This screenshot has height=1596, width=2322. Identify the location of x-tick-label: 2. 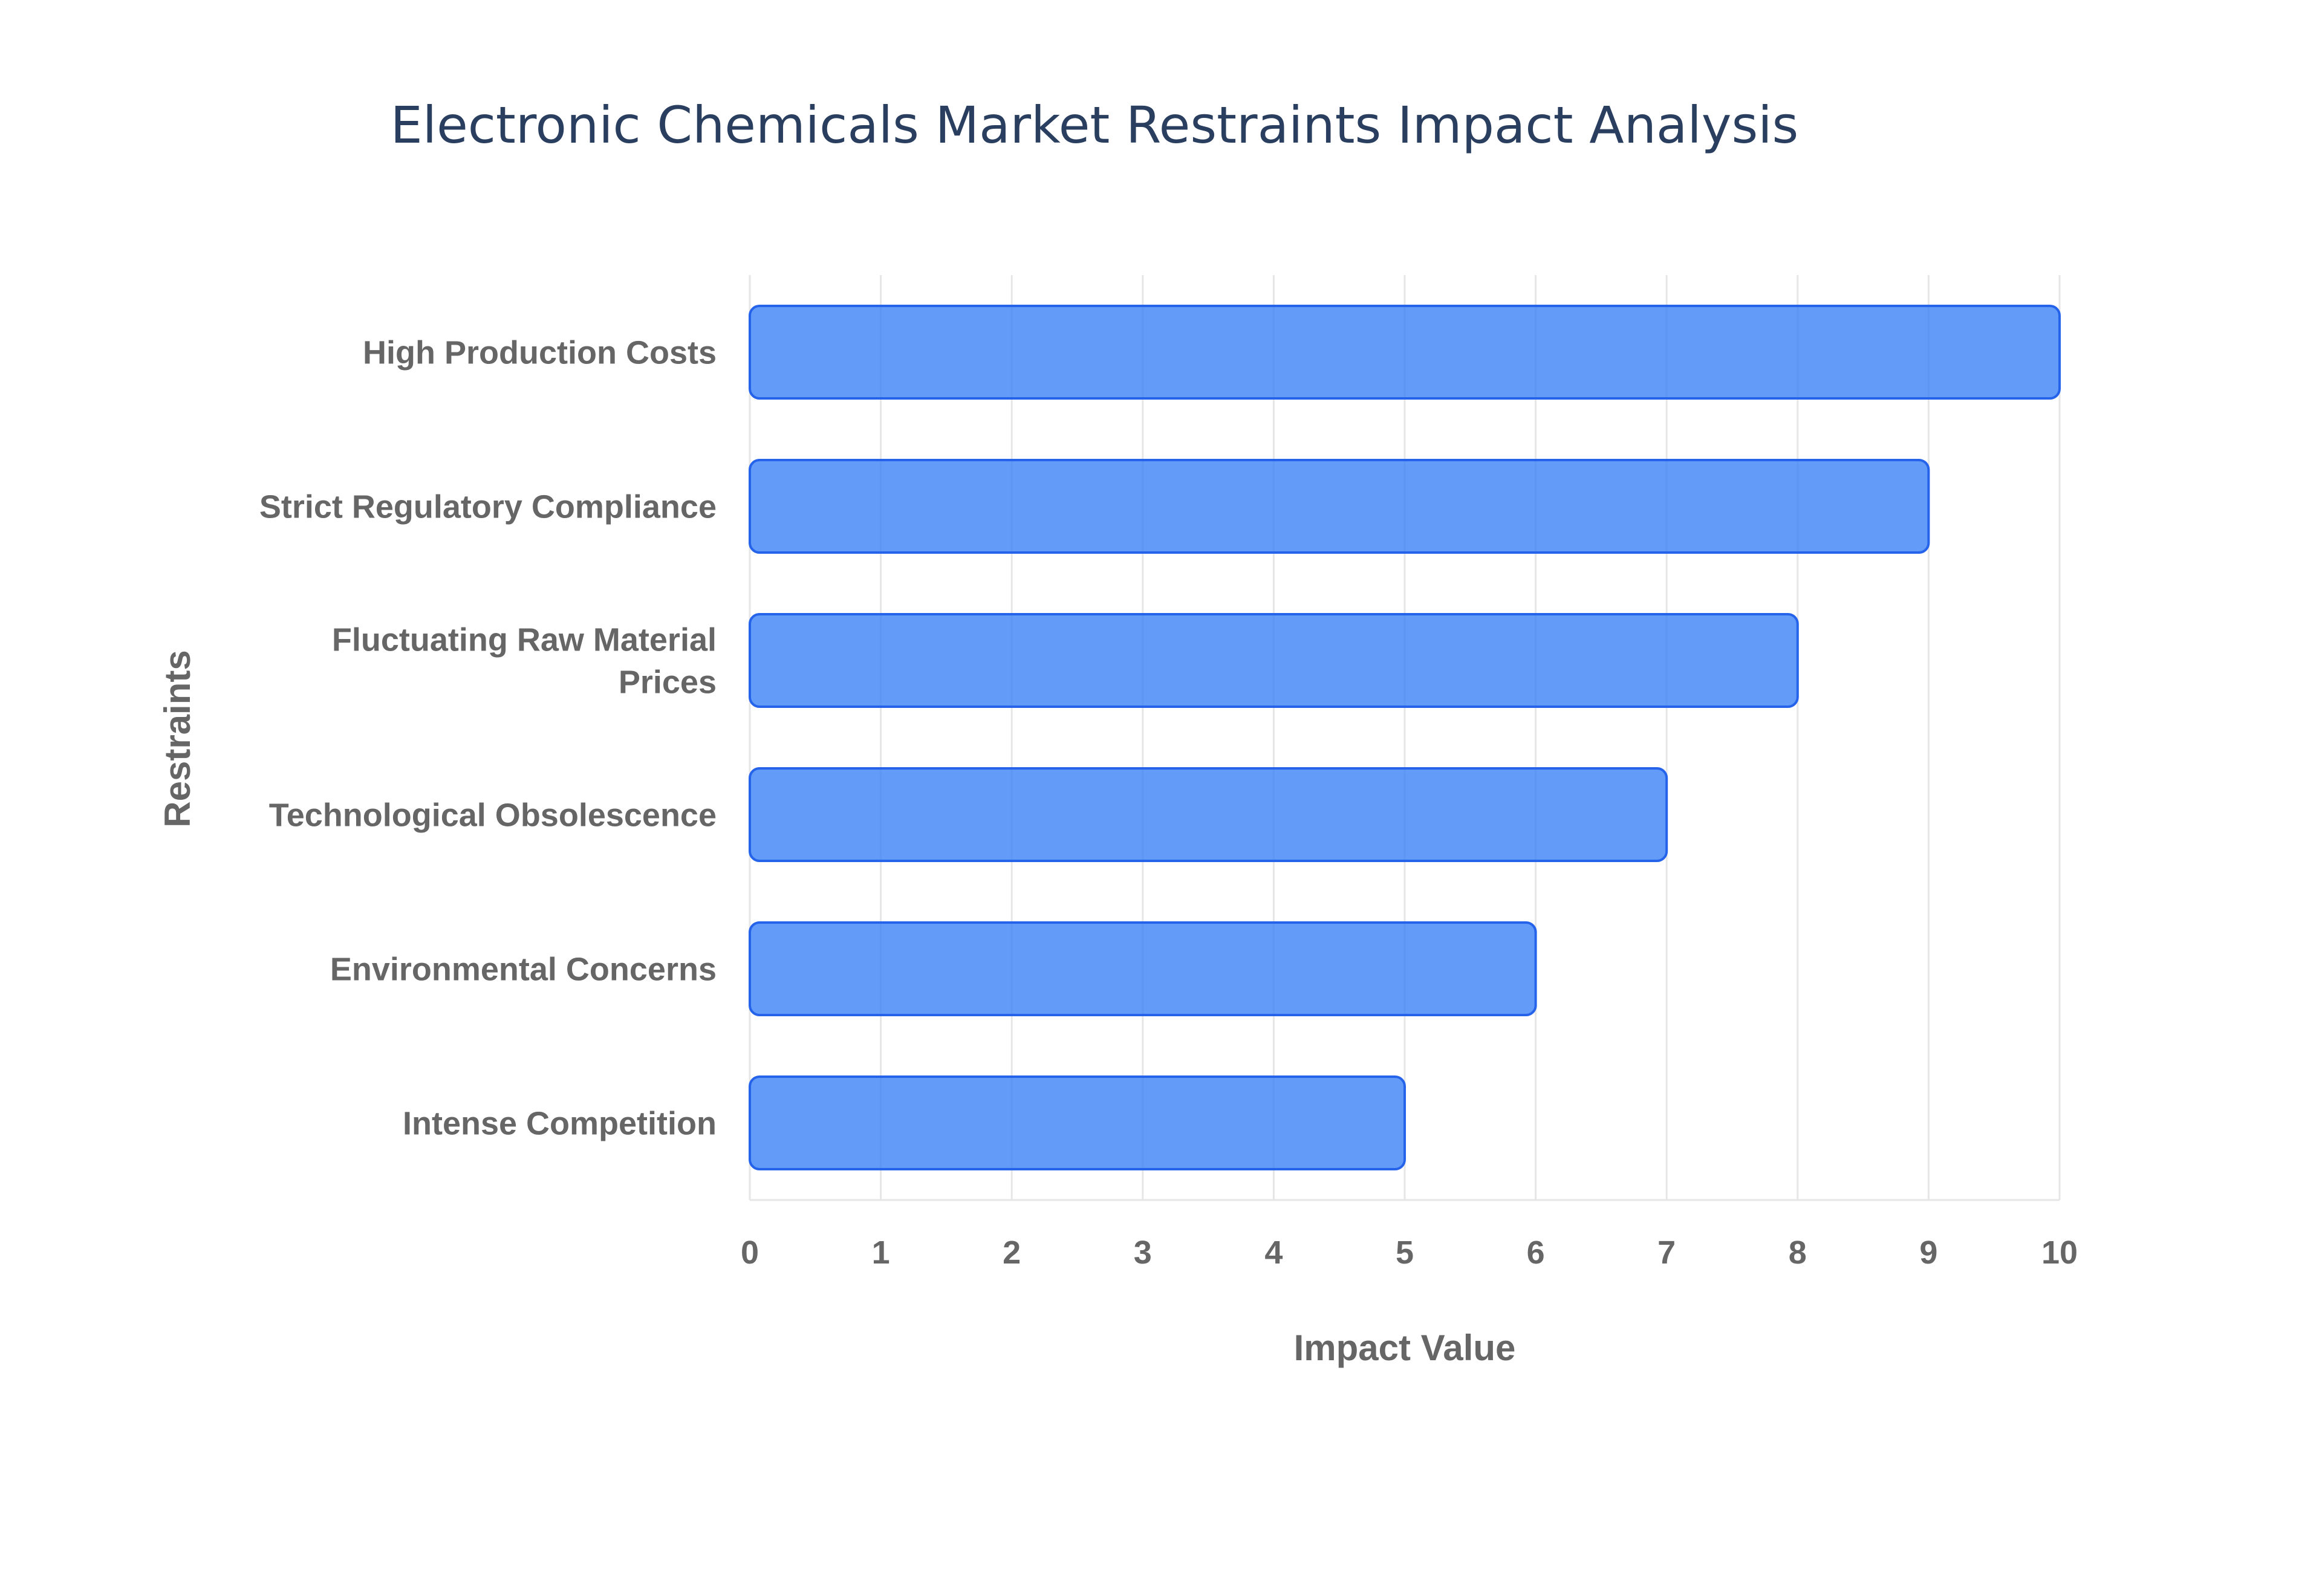
(1012, 1252).